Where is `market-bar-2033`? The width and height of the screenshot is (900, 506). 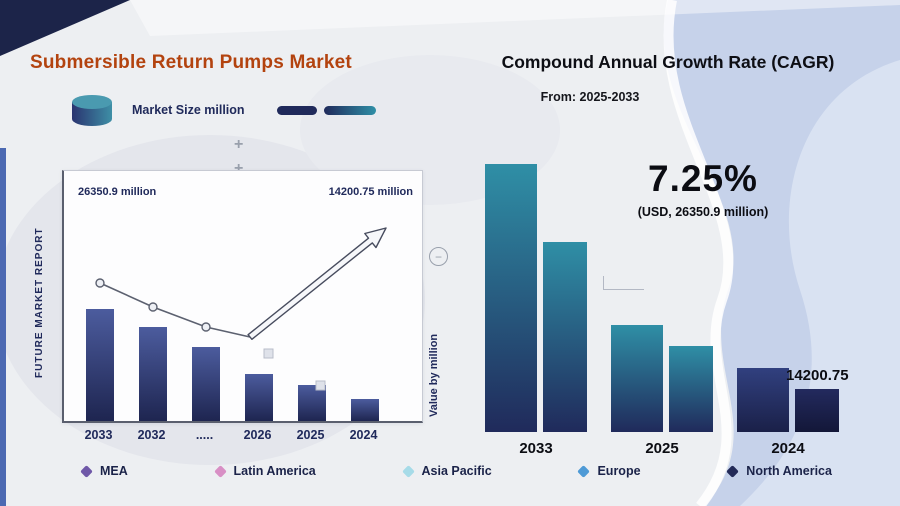
market-bar-2033 is located at coordinates (100, 365).